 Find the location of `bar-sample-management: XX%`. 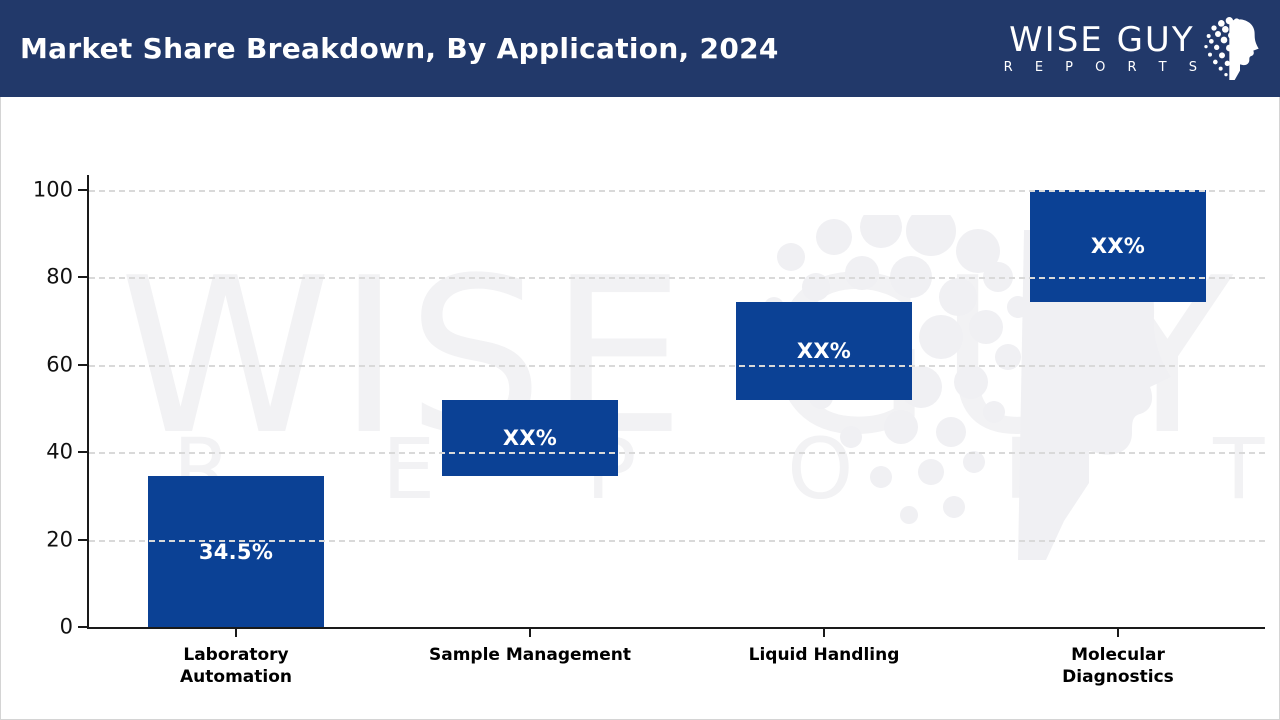

bar-sample-management: XX% is located at coordinates (530, 438).